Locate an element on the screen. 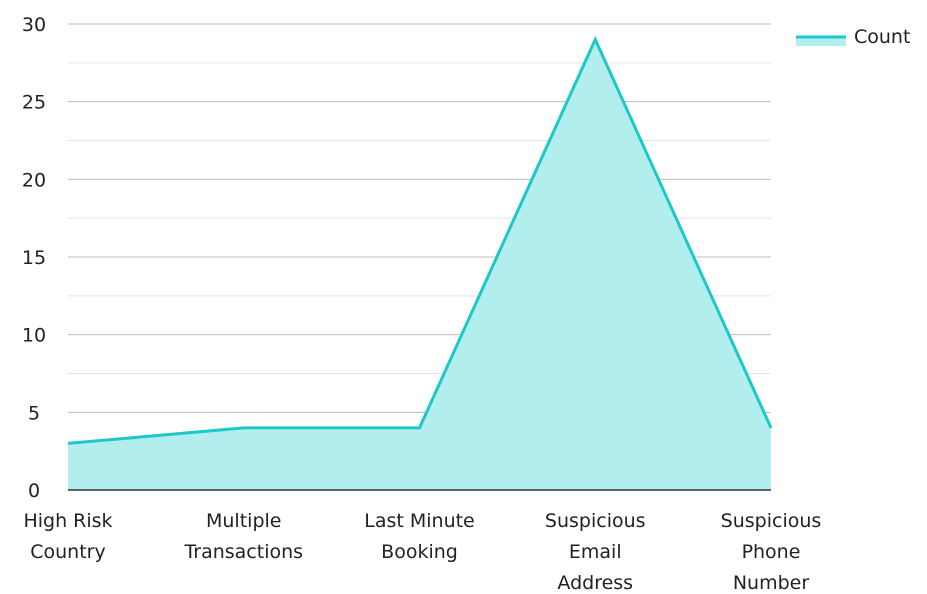 The height and width of the screenshot is (594, 927). legend: Count is located at coordinates (853, 37).